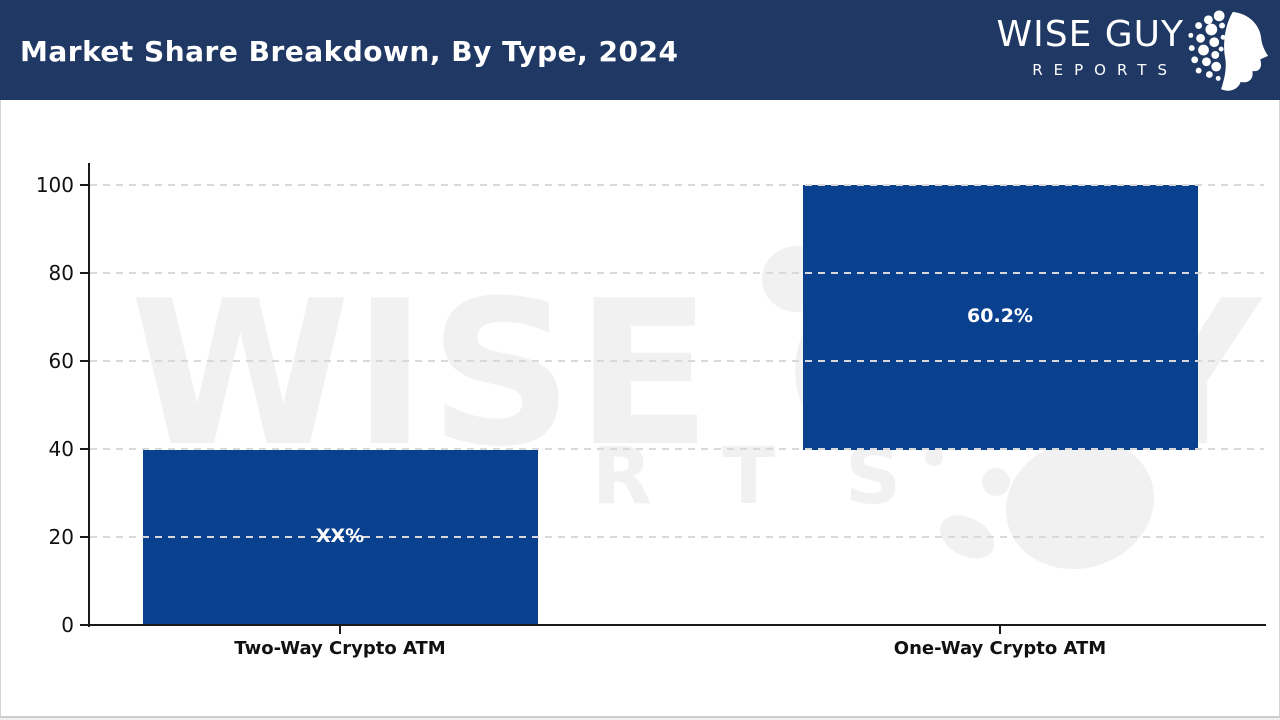 The width and height of the screenshot is (1280, 720). Describe the element at coordinates (67, 625) in the screenshot. I see `y-tick-label-0: 0` at that location.